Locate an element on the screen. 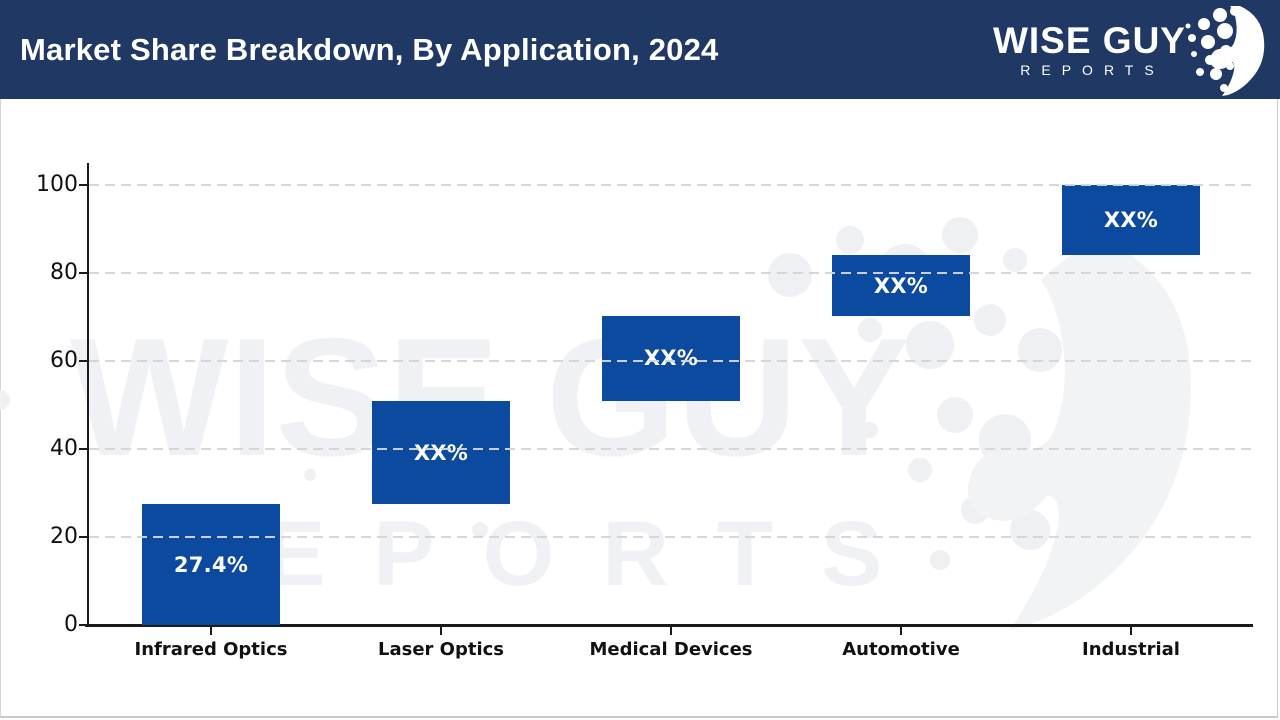  y-axis-line is located at coordinates (88, 394).